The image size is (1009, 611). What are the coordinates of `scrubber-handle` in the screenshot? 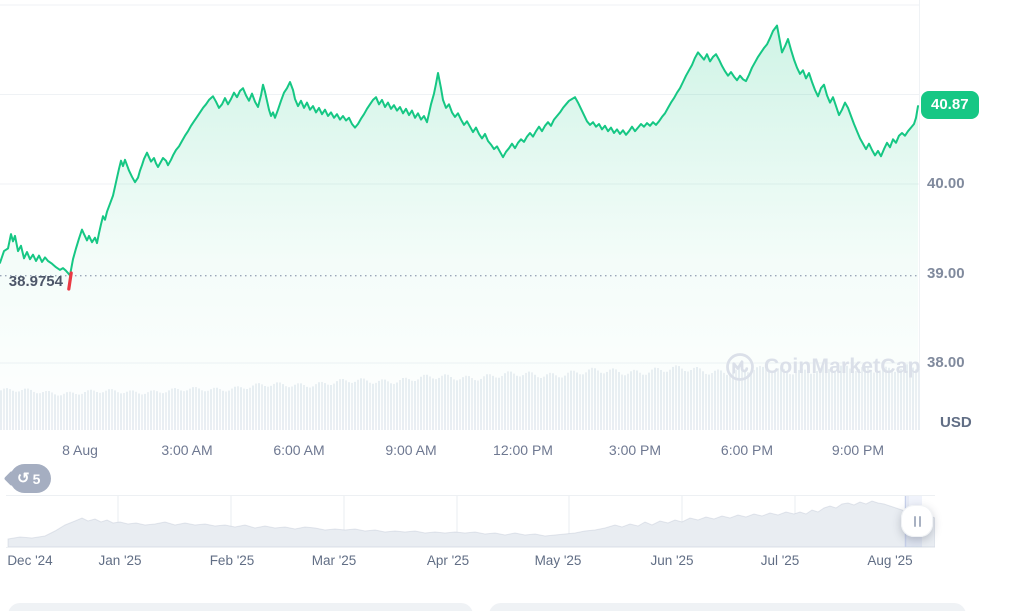 It's located at (917, 521).